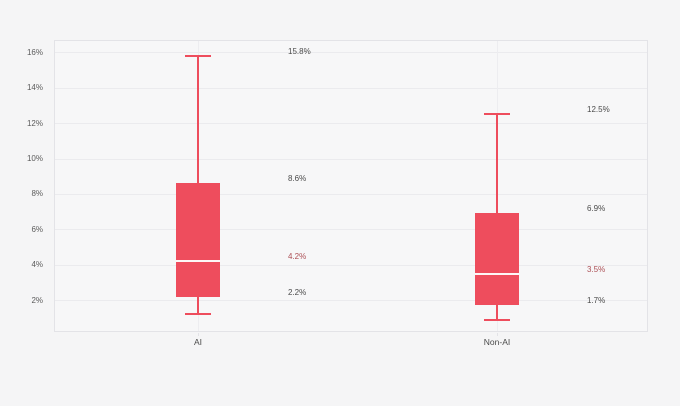 The height and width of the screenshot is (406, 680). I want to click on y-tick-label: 8%, so click(37, 194).